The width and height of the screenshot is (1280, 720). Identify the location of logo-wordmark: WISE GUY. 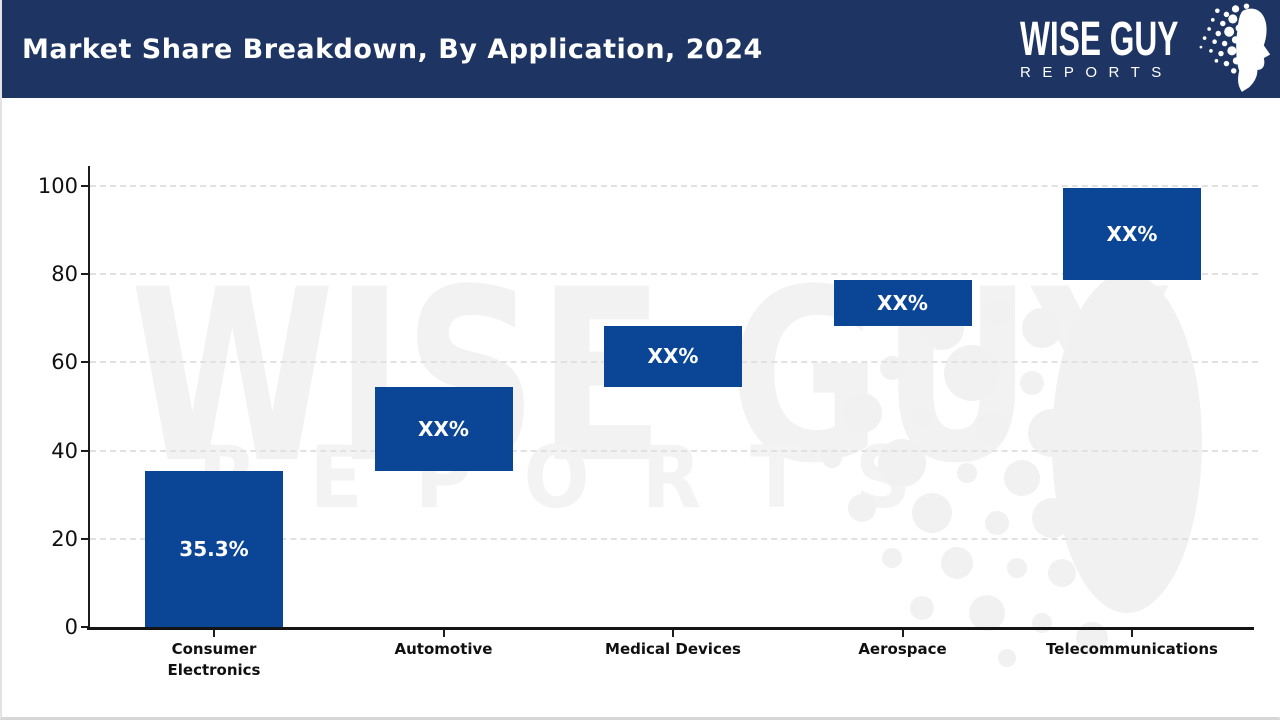
(1099, 39).